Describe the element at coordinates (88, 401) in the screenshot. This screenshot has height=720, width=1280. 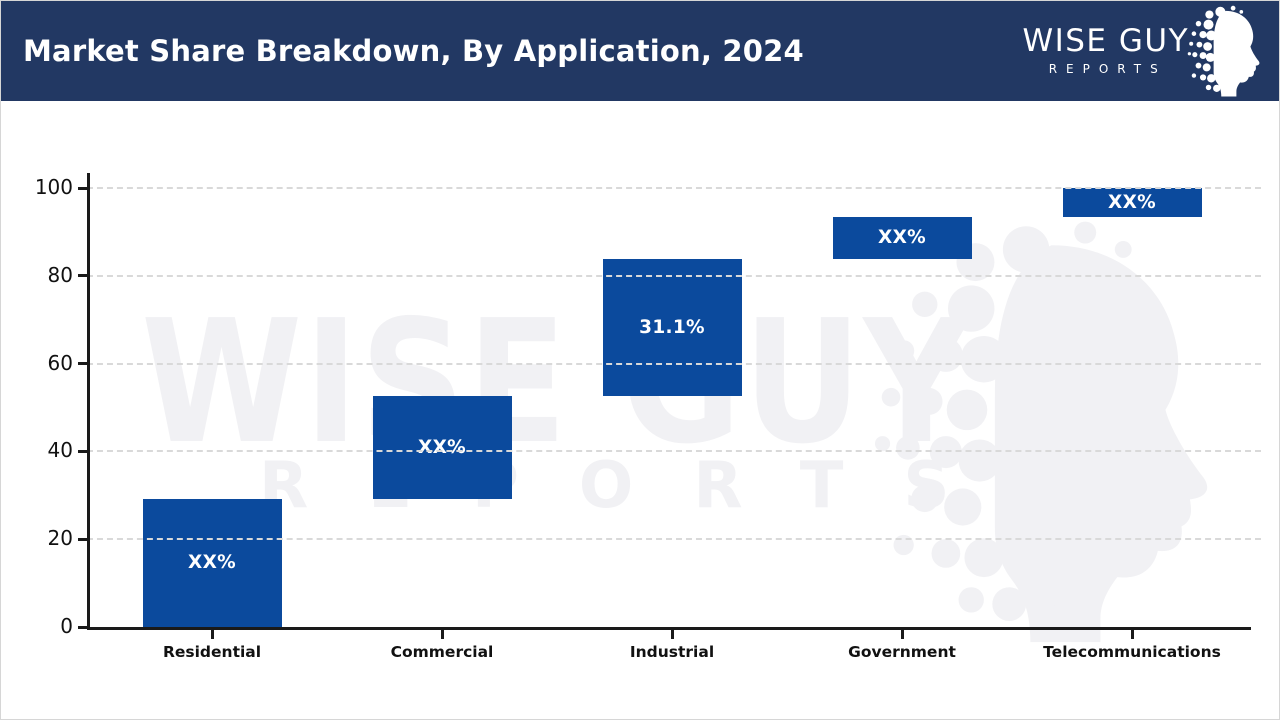
I see `y-axis-line` at that location.